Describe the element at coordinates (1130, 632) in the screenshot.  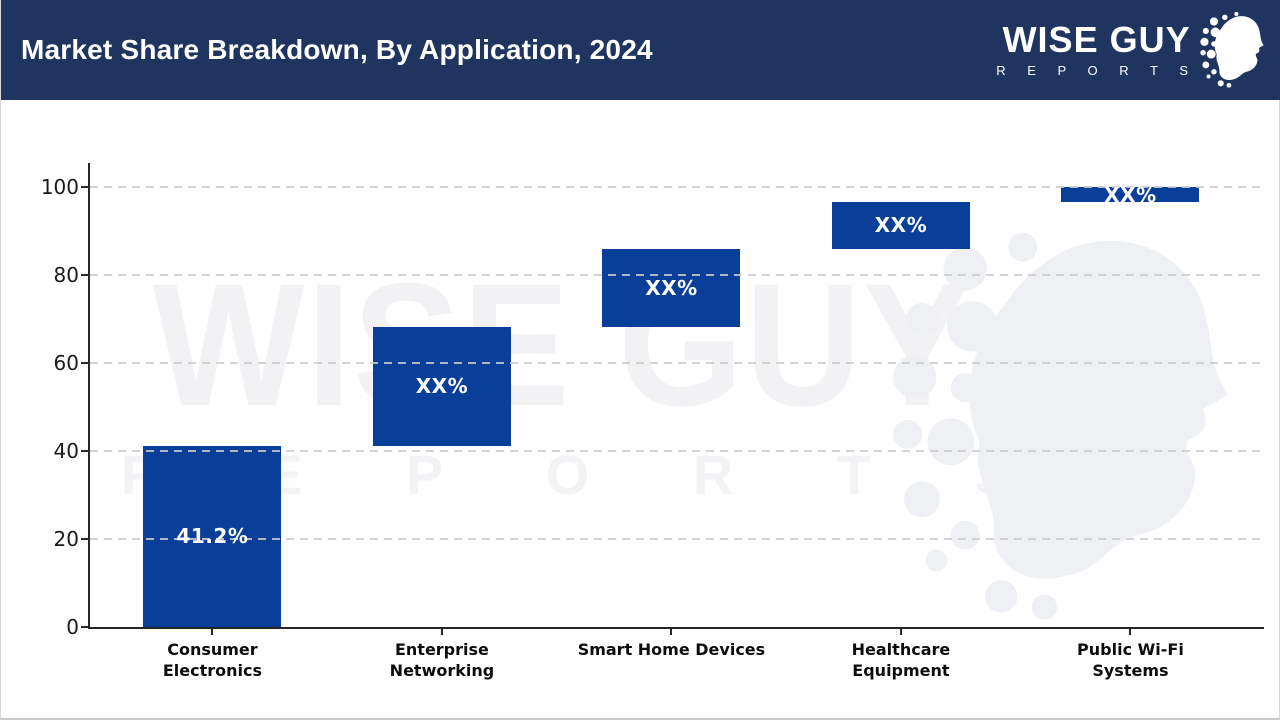
I see `x-tick-public-wi-fi-systems` at that location.